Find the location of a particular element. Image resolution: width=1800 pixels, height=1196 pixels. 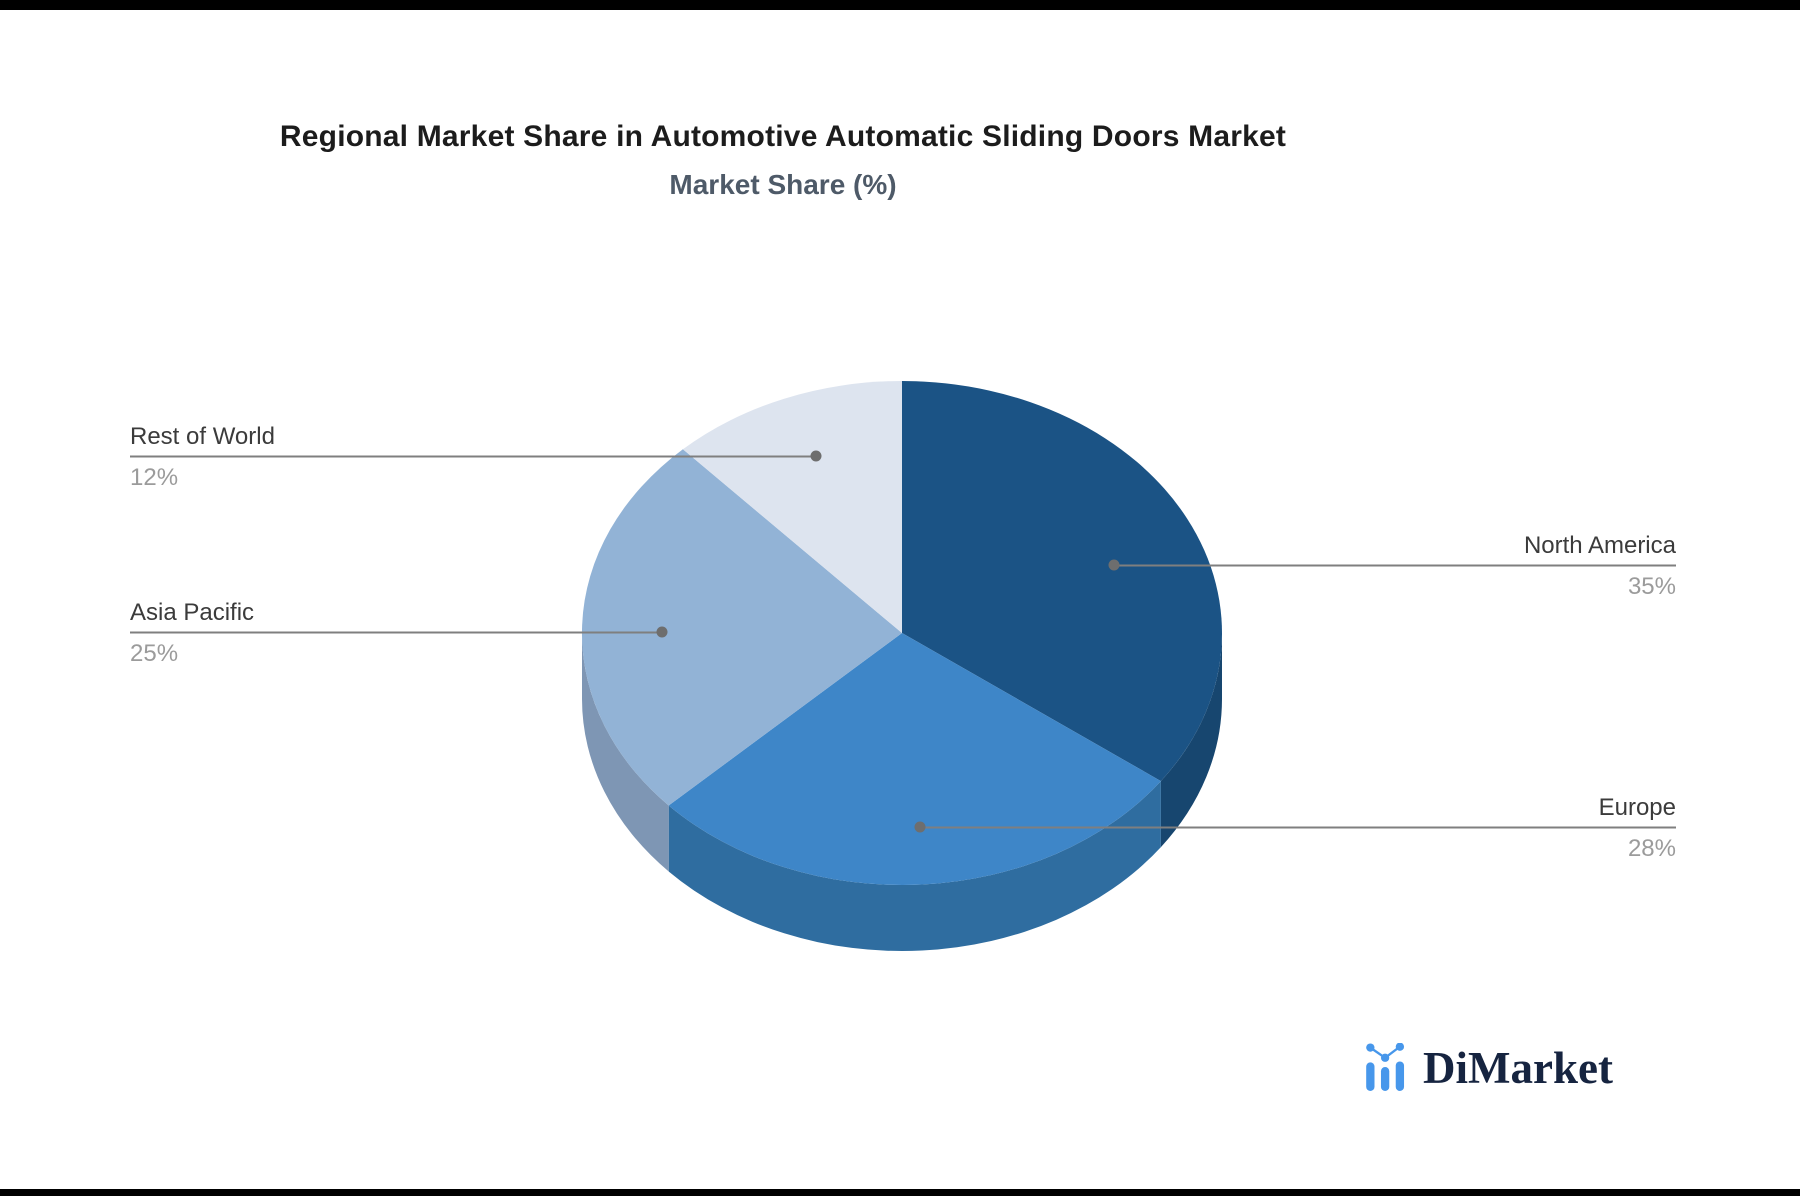

slice-value: 35% is located at coordinates (1651, 586).